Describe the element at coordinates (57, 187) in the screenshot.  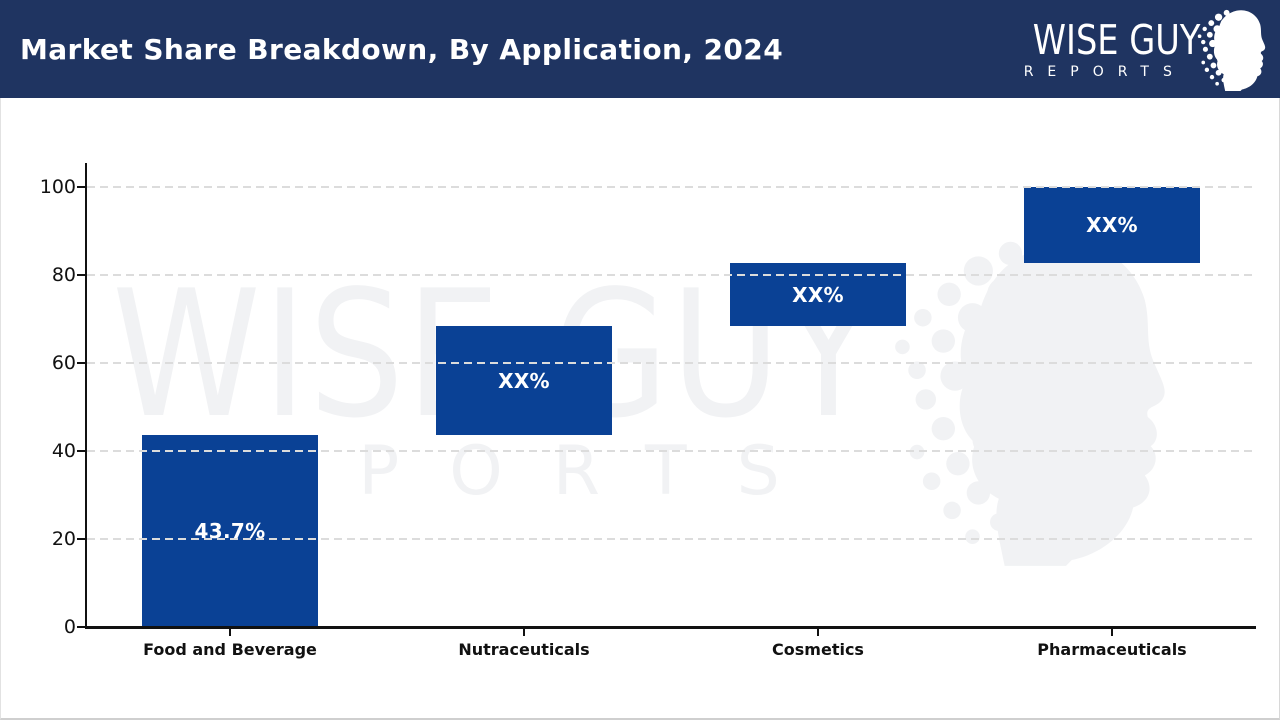
I see `y-tick-label: 100` at that location.